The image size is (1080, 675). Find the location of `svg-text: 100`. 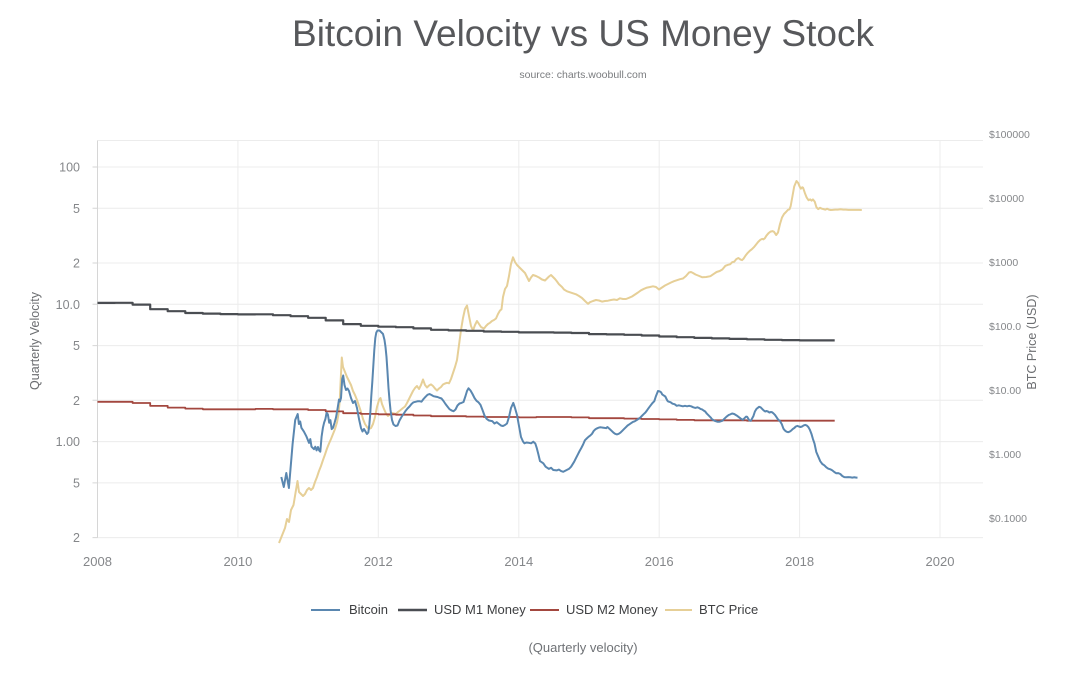

svg-text: 100 is located at coordinates (69, 168).